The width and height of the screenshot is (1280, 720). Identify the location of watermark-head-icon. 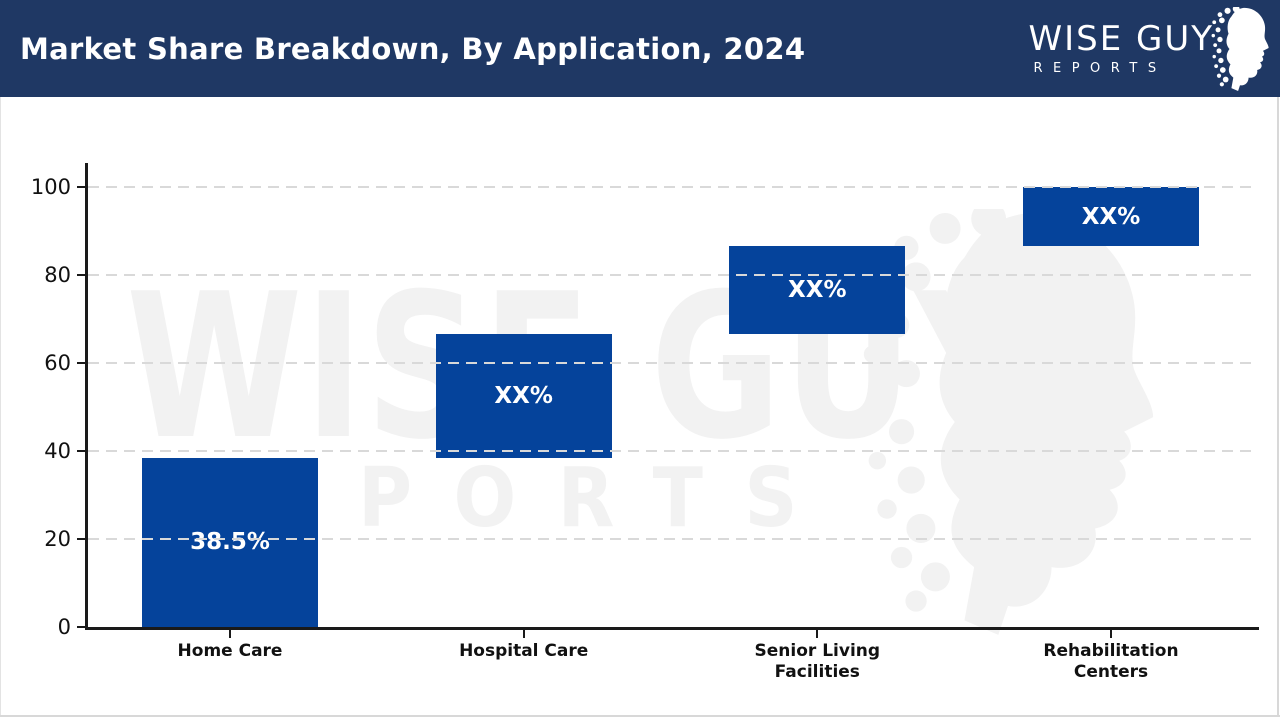
(1008, 420).